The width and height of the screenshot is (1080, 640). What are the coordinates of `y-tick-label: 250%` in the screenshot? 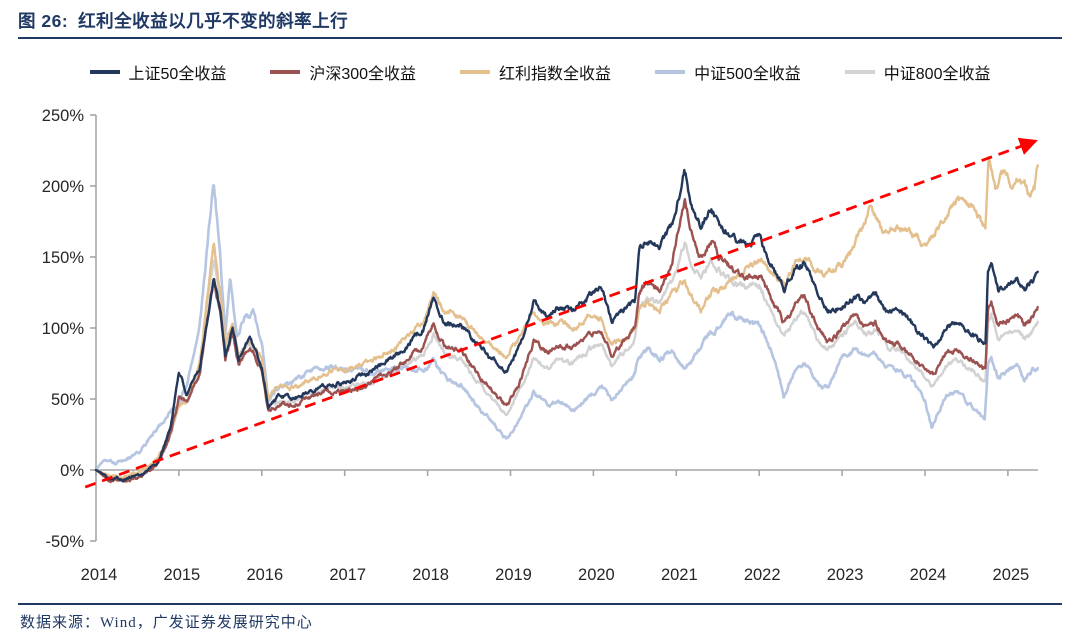 It's located at (63, 116).